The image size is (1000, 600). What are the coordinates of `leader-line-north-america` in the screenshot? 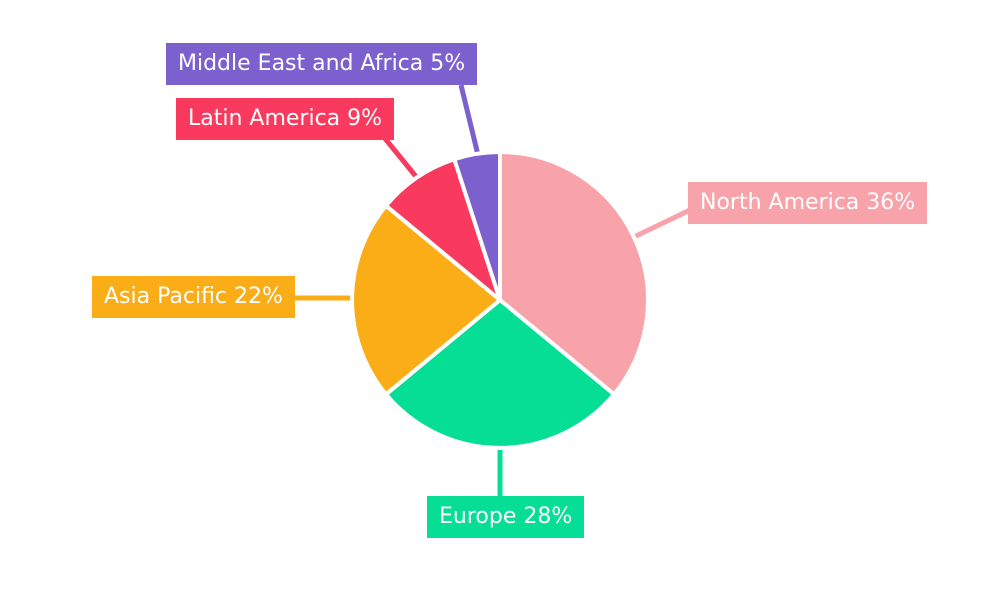 It's located at (663, 223).